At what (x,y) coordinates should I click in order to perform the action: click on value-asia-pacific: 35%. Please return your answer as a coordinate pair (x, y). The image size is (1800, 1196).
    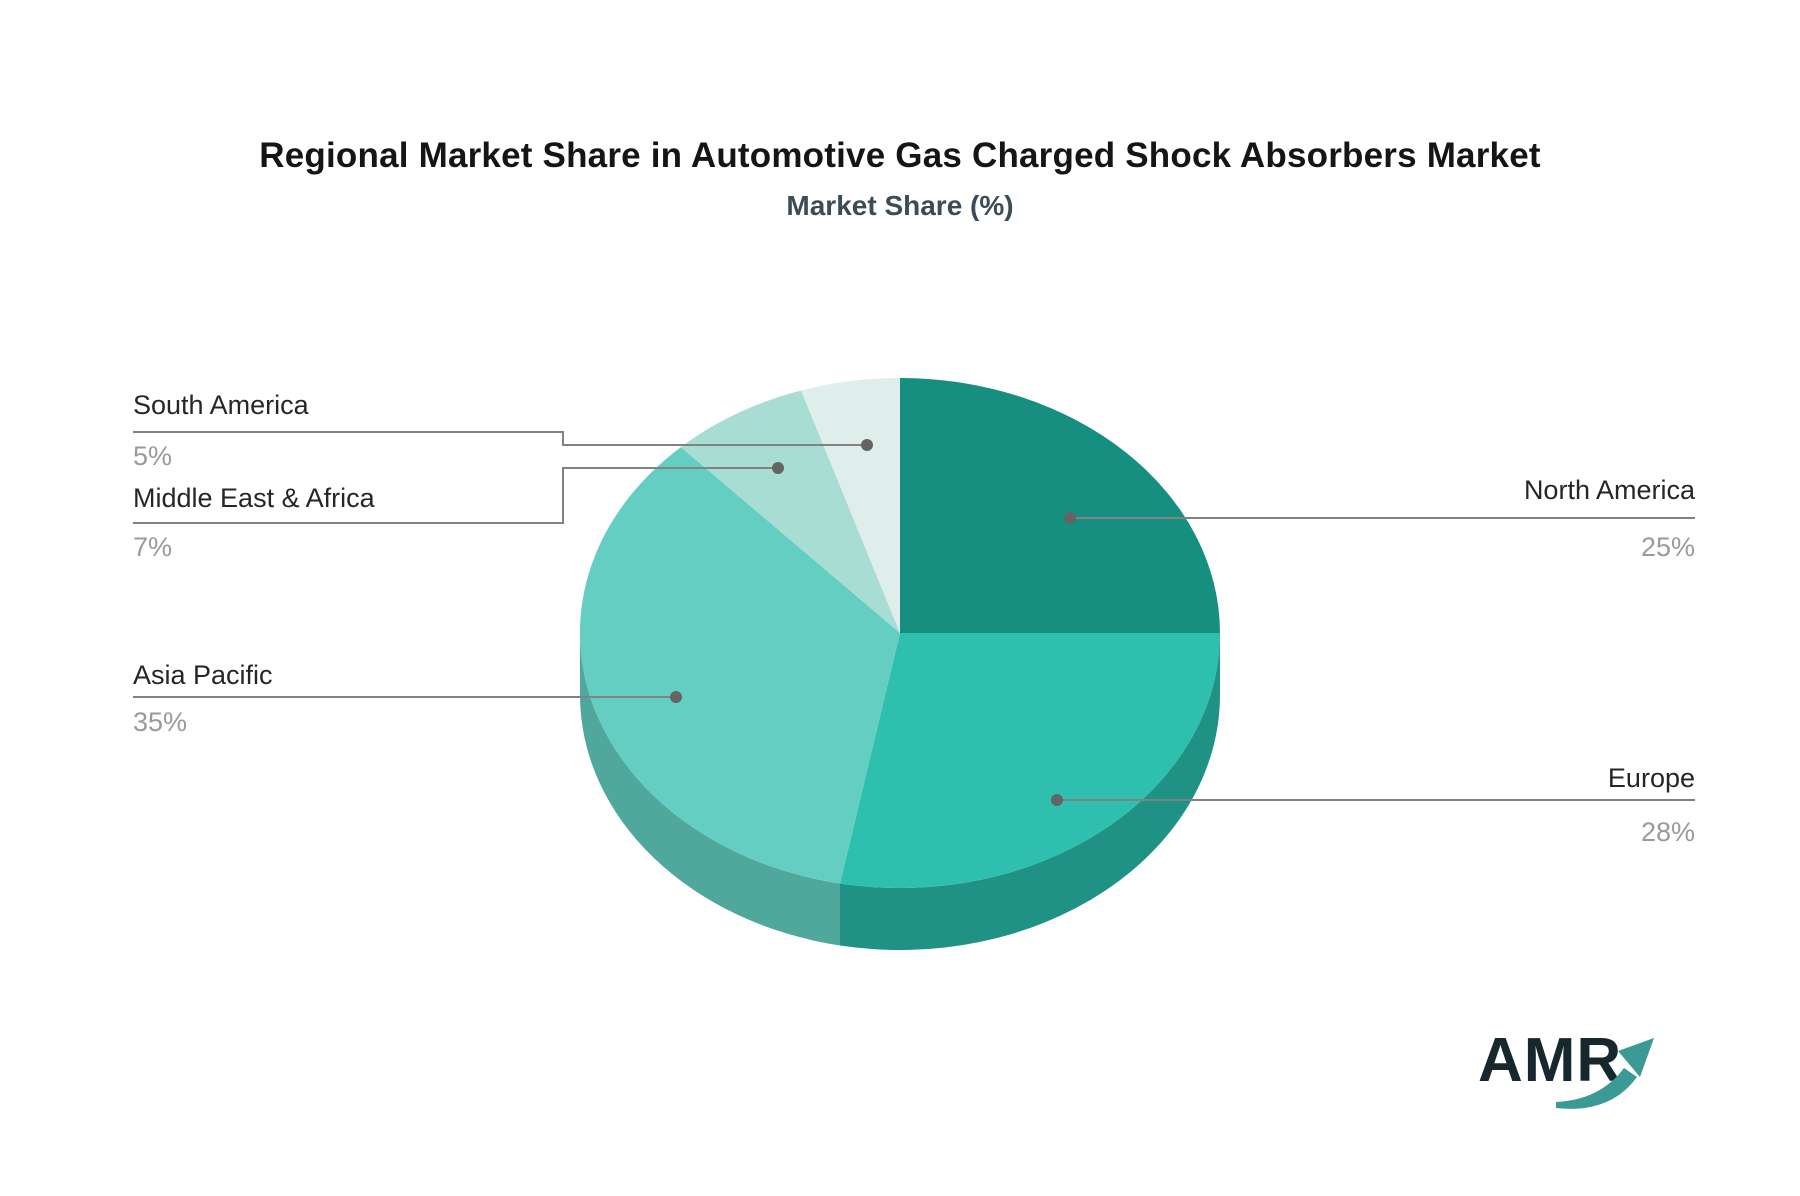
    Looking at the image, I should click on (160, 722).